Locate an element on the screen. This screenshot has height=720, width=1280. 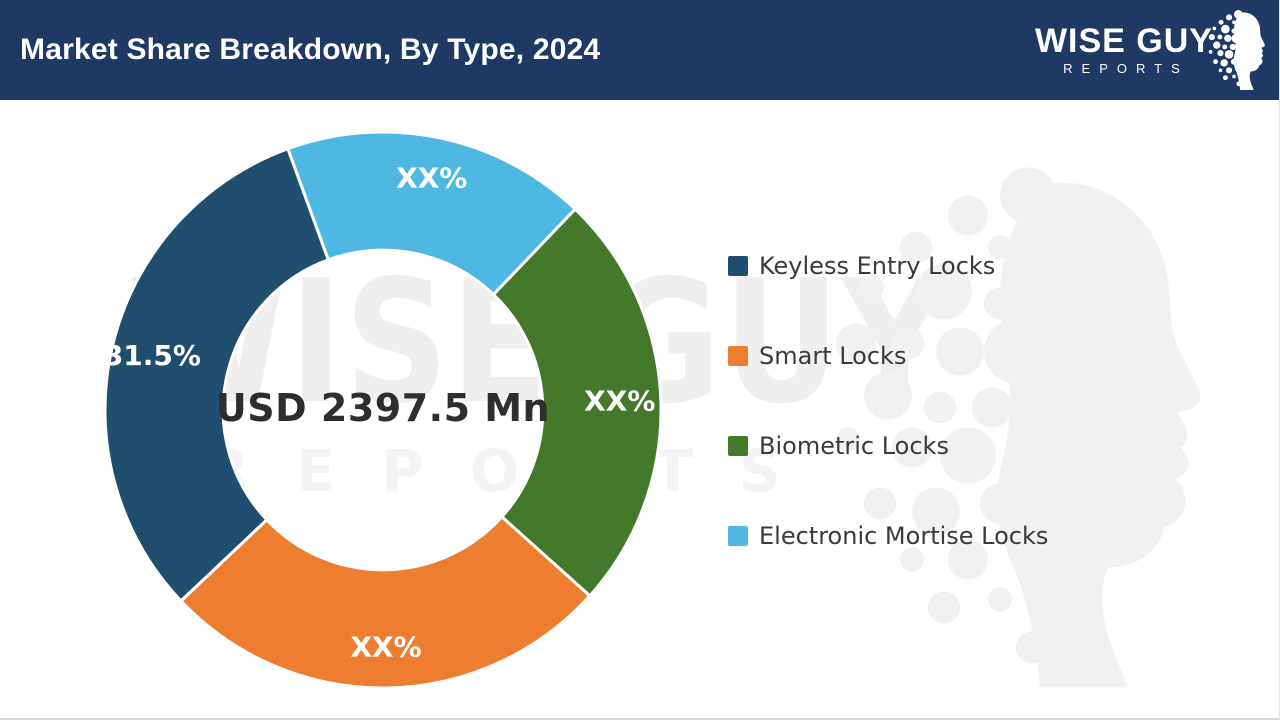
chart-center-value: USD 2397.5 Mn is located at coordinates (383, 408).